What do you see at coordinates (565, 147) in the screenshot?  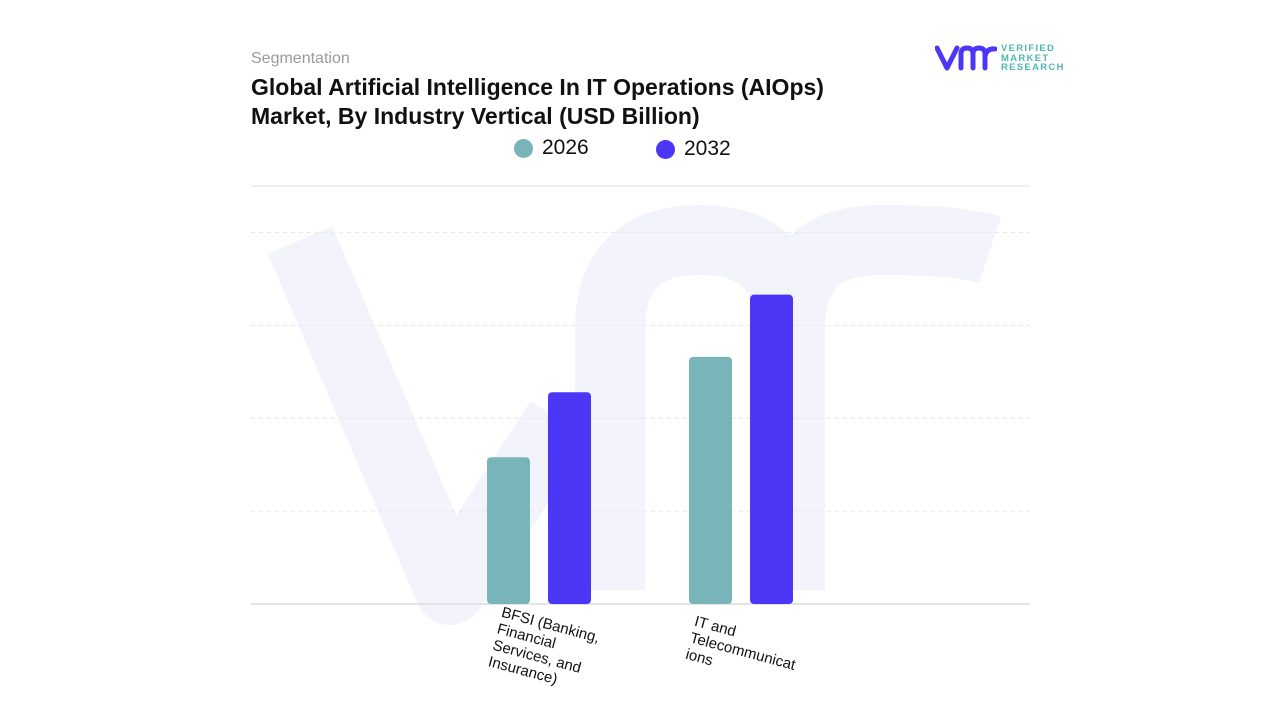 I see `legend-label: 2026` at bounding box center [565, 147].